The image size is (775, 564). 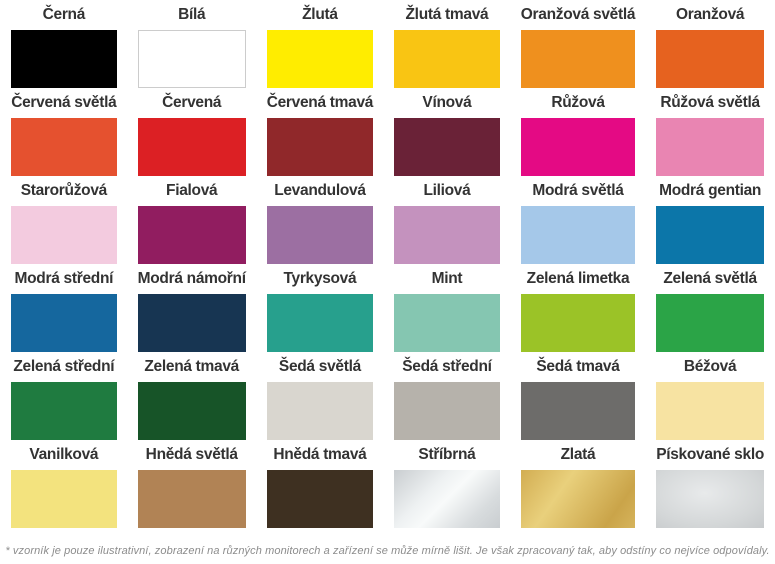 I want to click on swatch-label: Levandulová, so click(x=320, y=190).